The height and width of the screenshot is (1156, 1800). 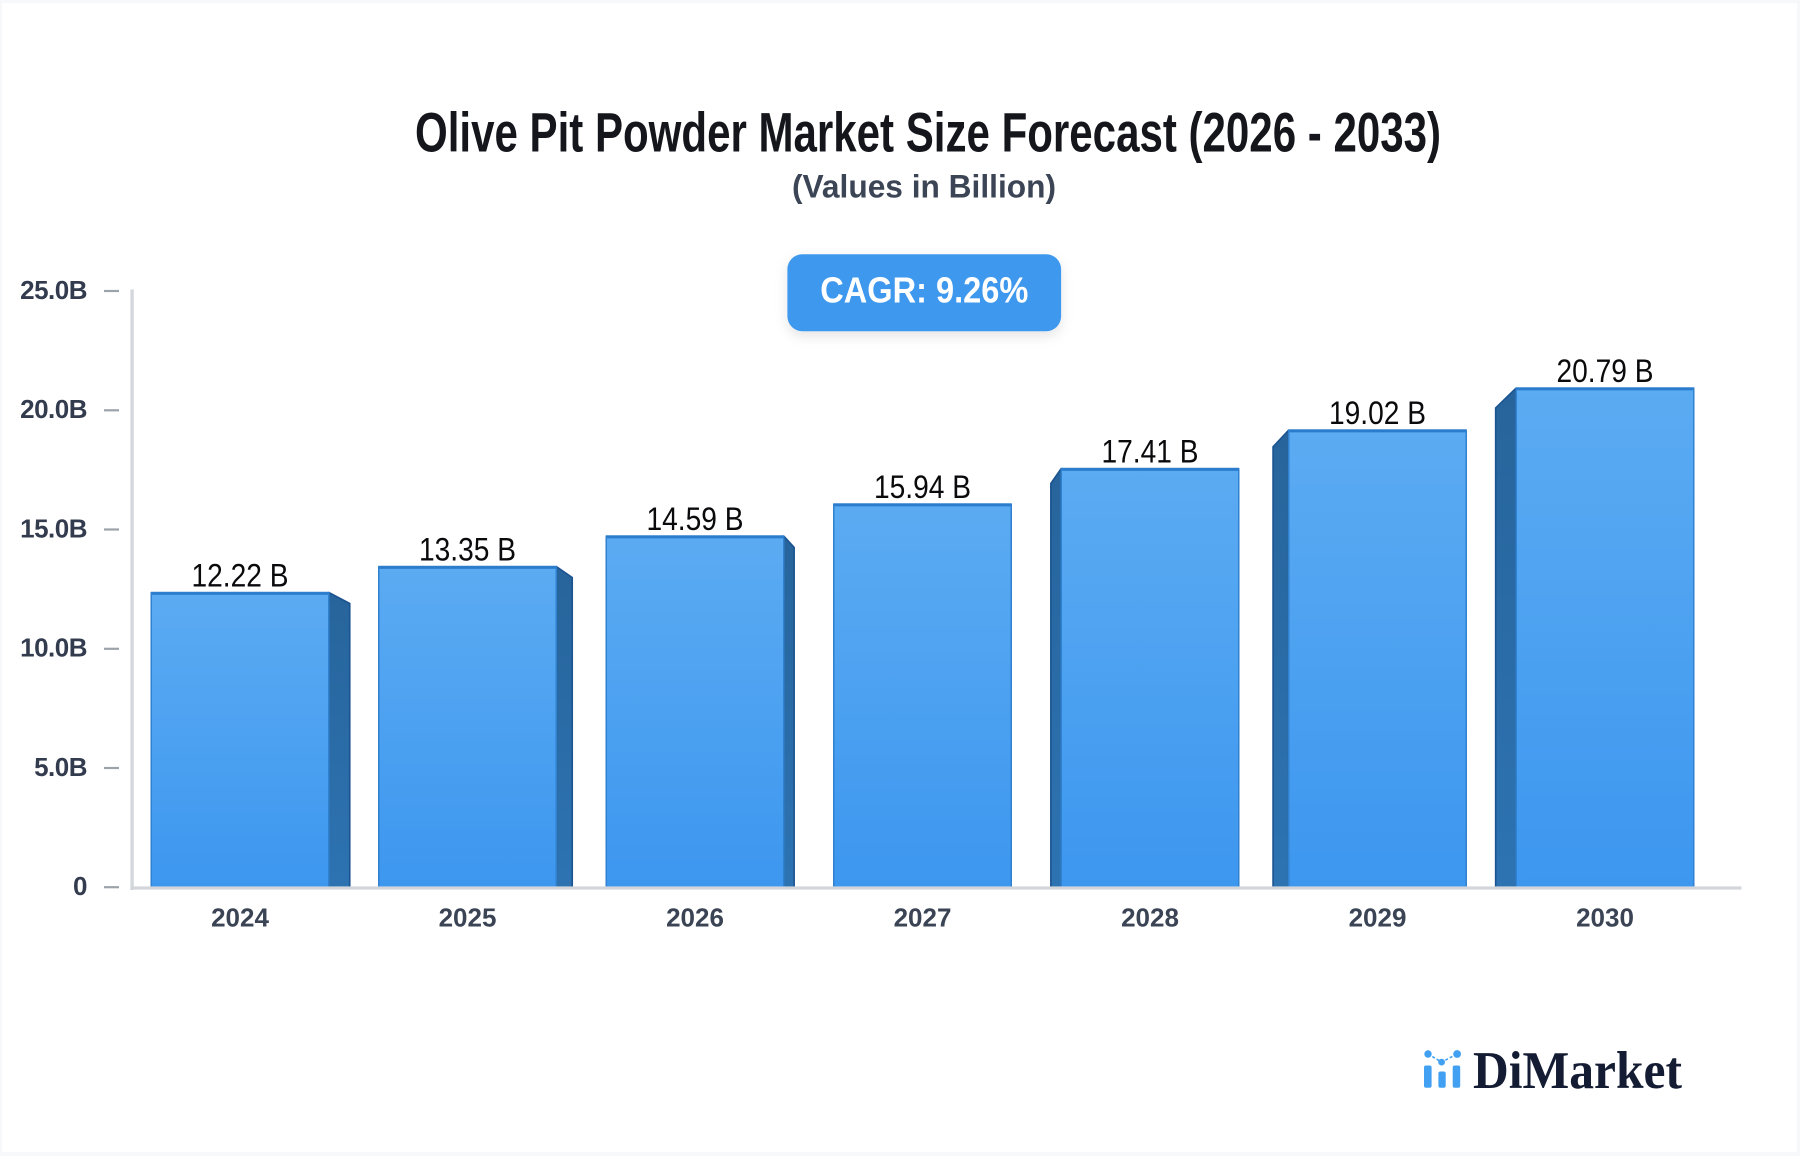 What do you see at coordinates (60, 767) in the screenshot?
I see `svg-text: 5.0B` at bounding box center [60, 767].